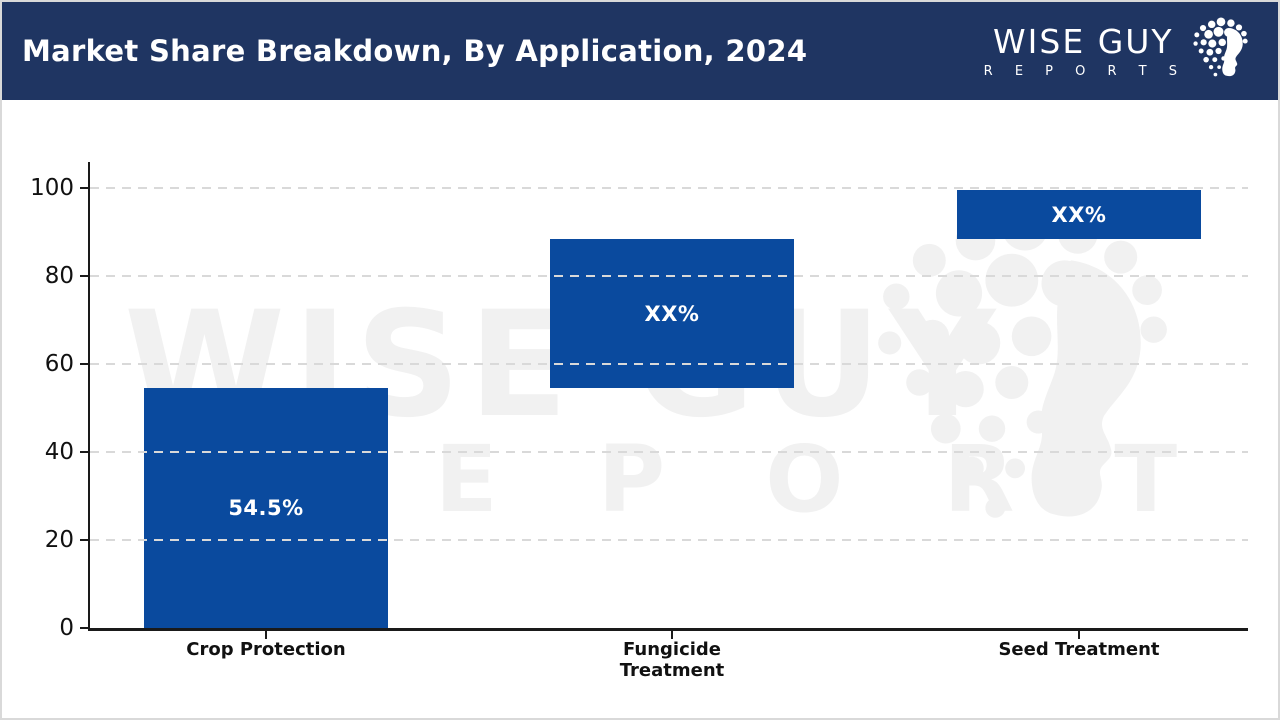  Describe the element at coordinates (52, 188) in the screenshot. I see `y-tick-label: 100` at that location.